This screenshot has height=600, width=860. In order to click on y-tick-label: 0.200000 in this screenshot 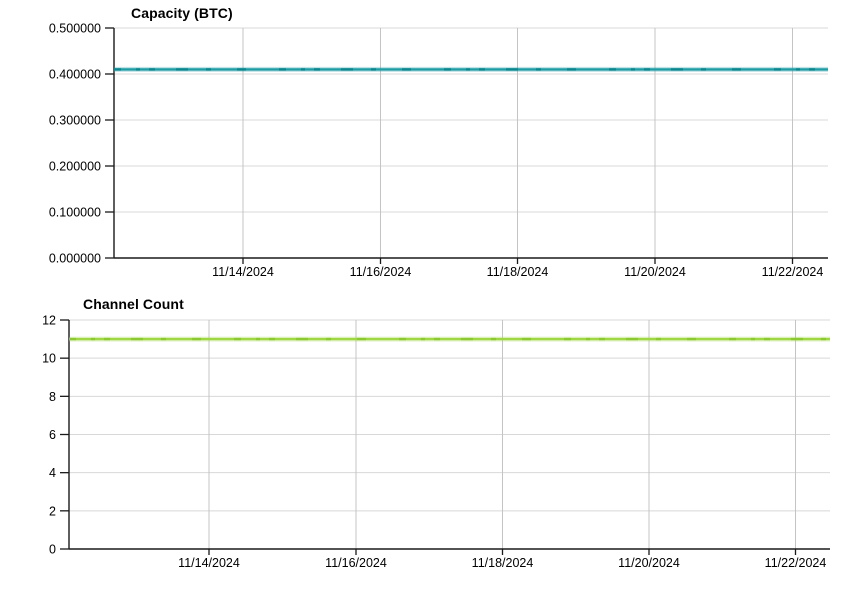, I will do `click(75, 167)`.